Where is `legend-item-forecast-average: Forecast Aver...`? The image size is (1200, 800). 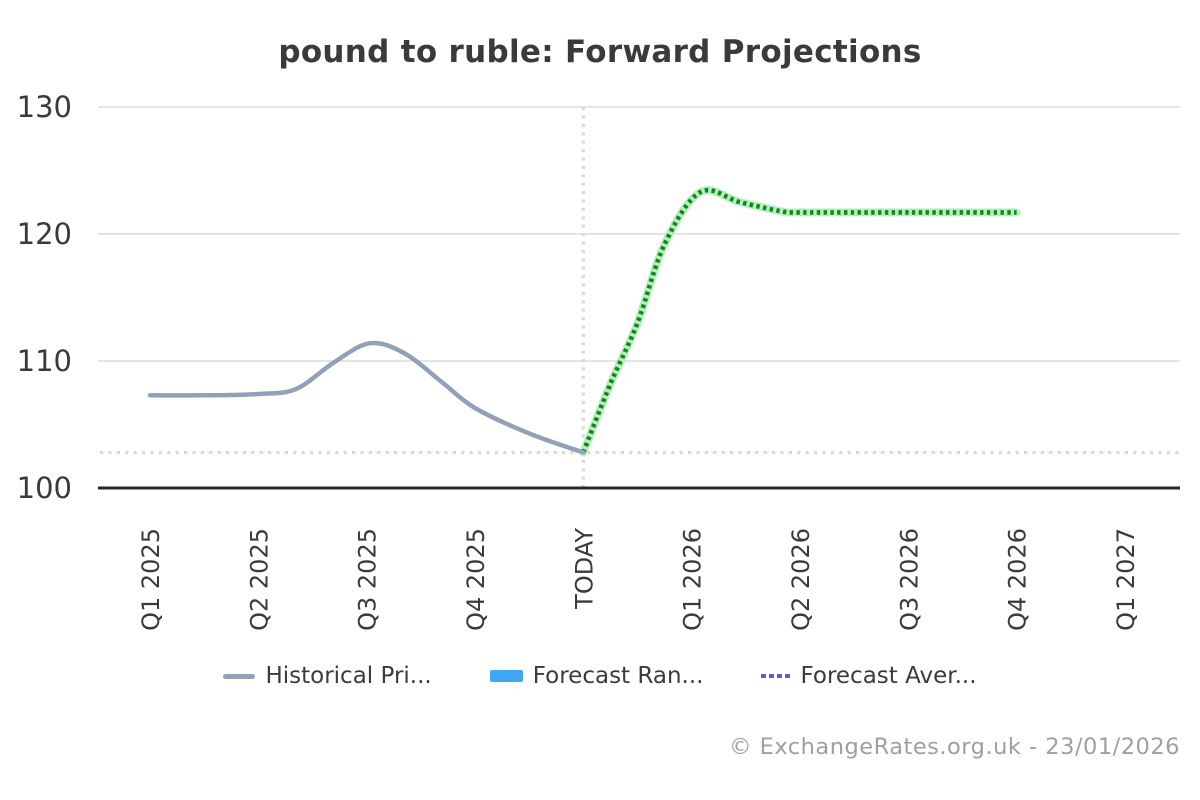
legend-item-forecast-average: Forecast Aver... is located at coordinates (869, 676).